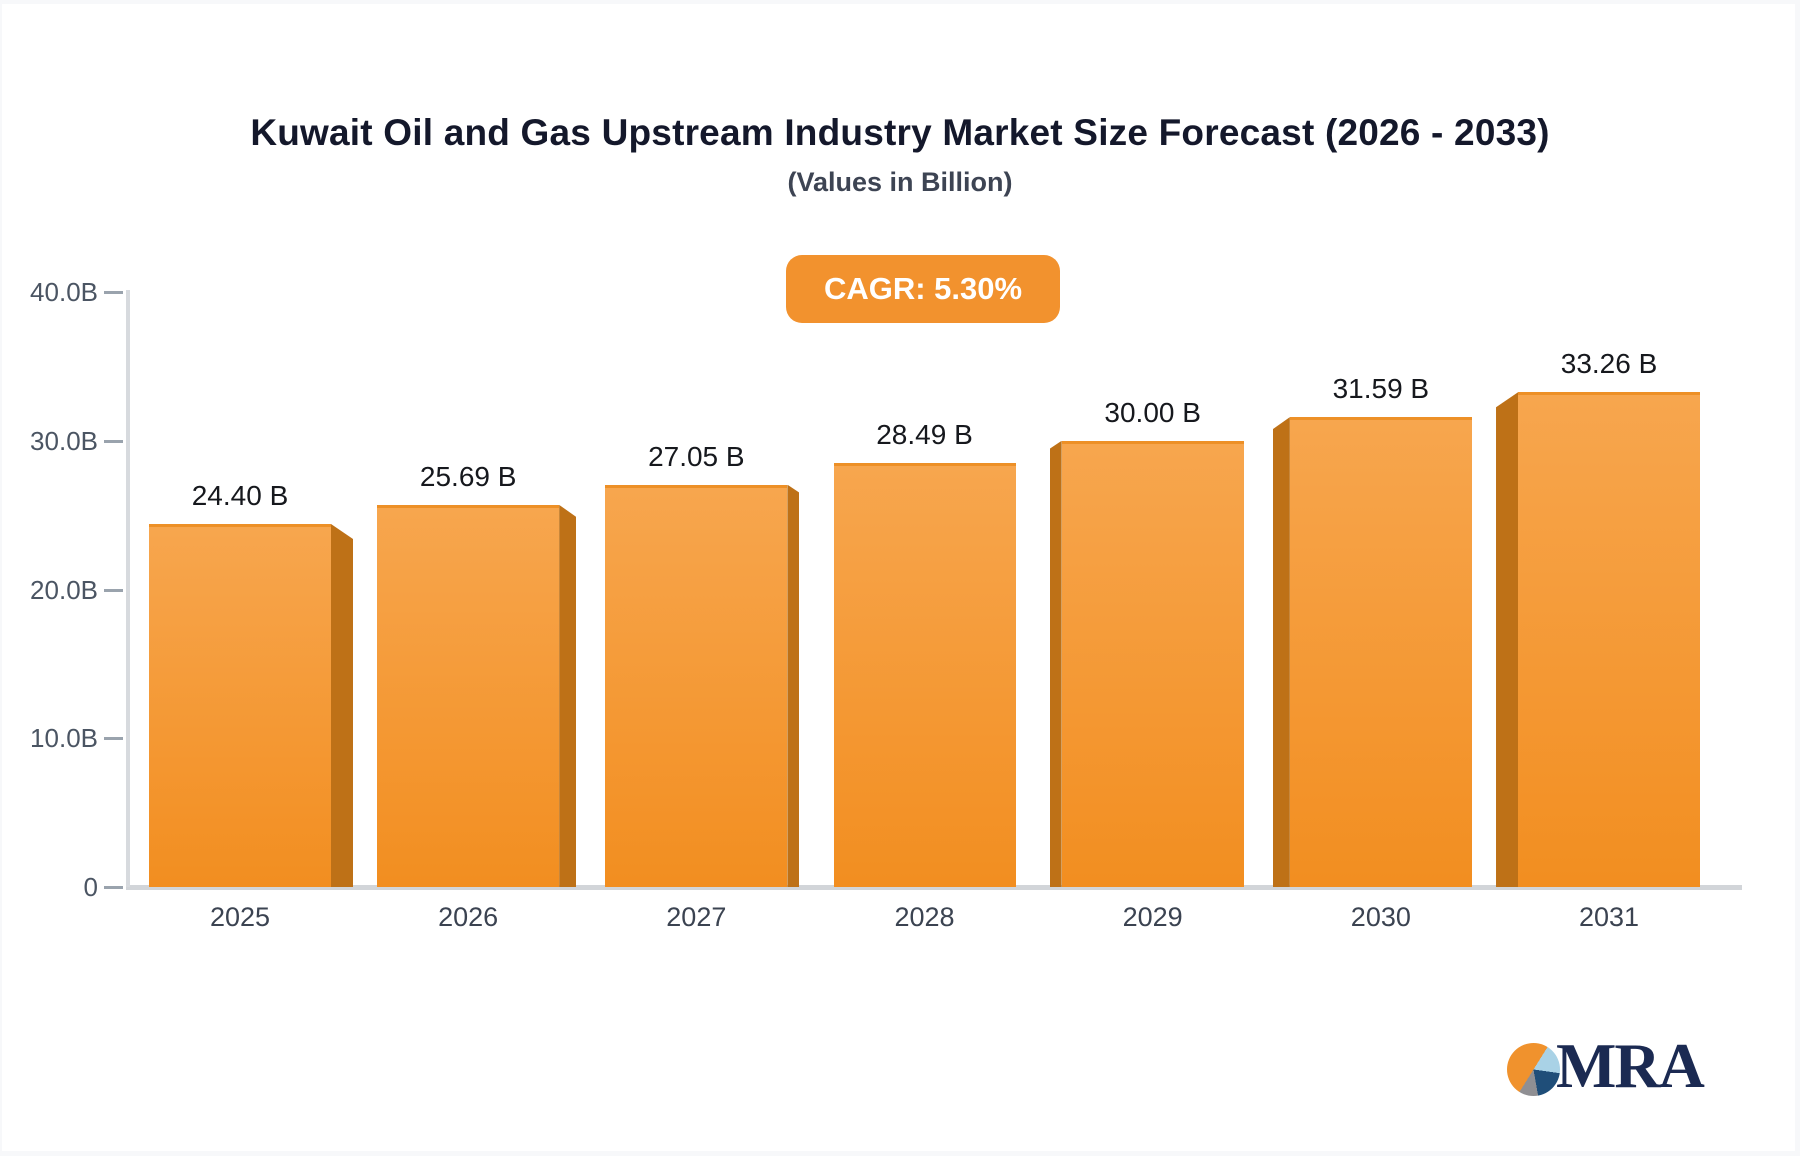  Describe the element at coordinates (1381, 389) in the screenshot. I see `bar-value-label-2030: 31.59 B` at that location.